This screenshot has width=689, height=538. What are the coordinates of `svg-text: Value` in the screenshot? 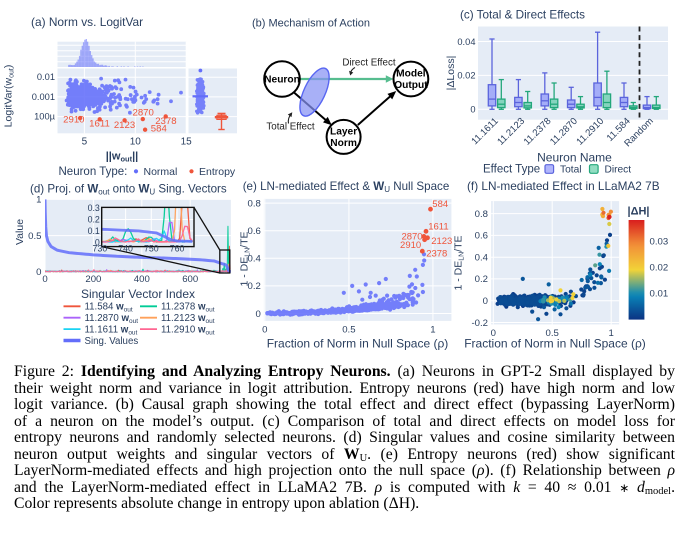 It's located at (20, 232).